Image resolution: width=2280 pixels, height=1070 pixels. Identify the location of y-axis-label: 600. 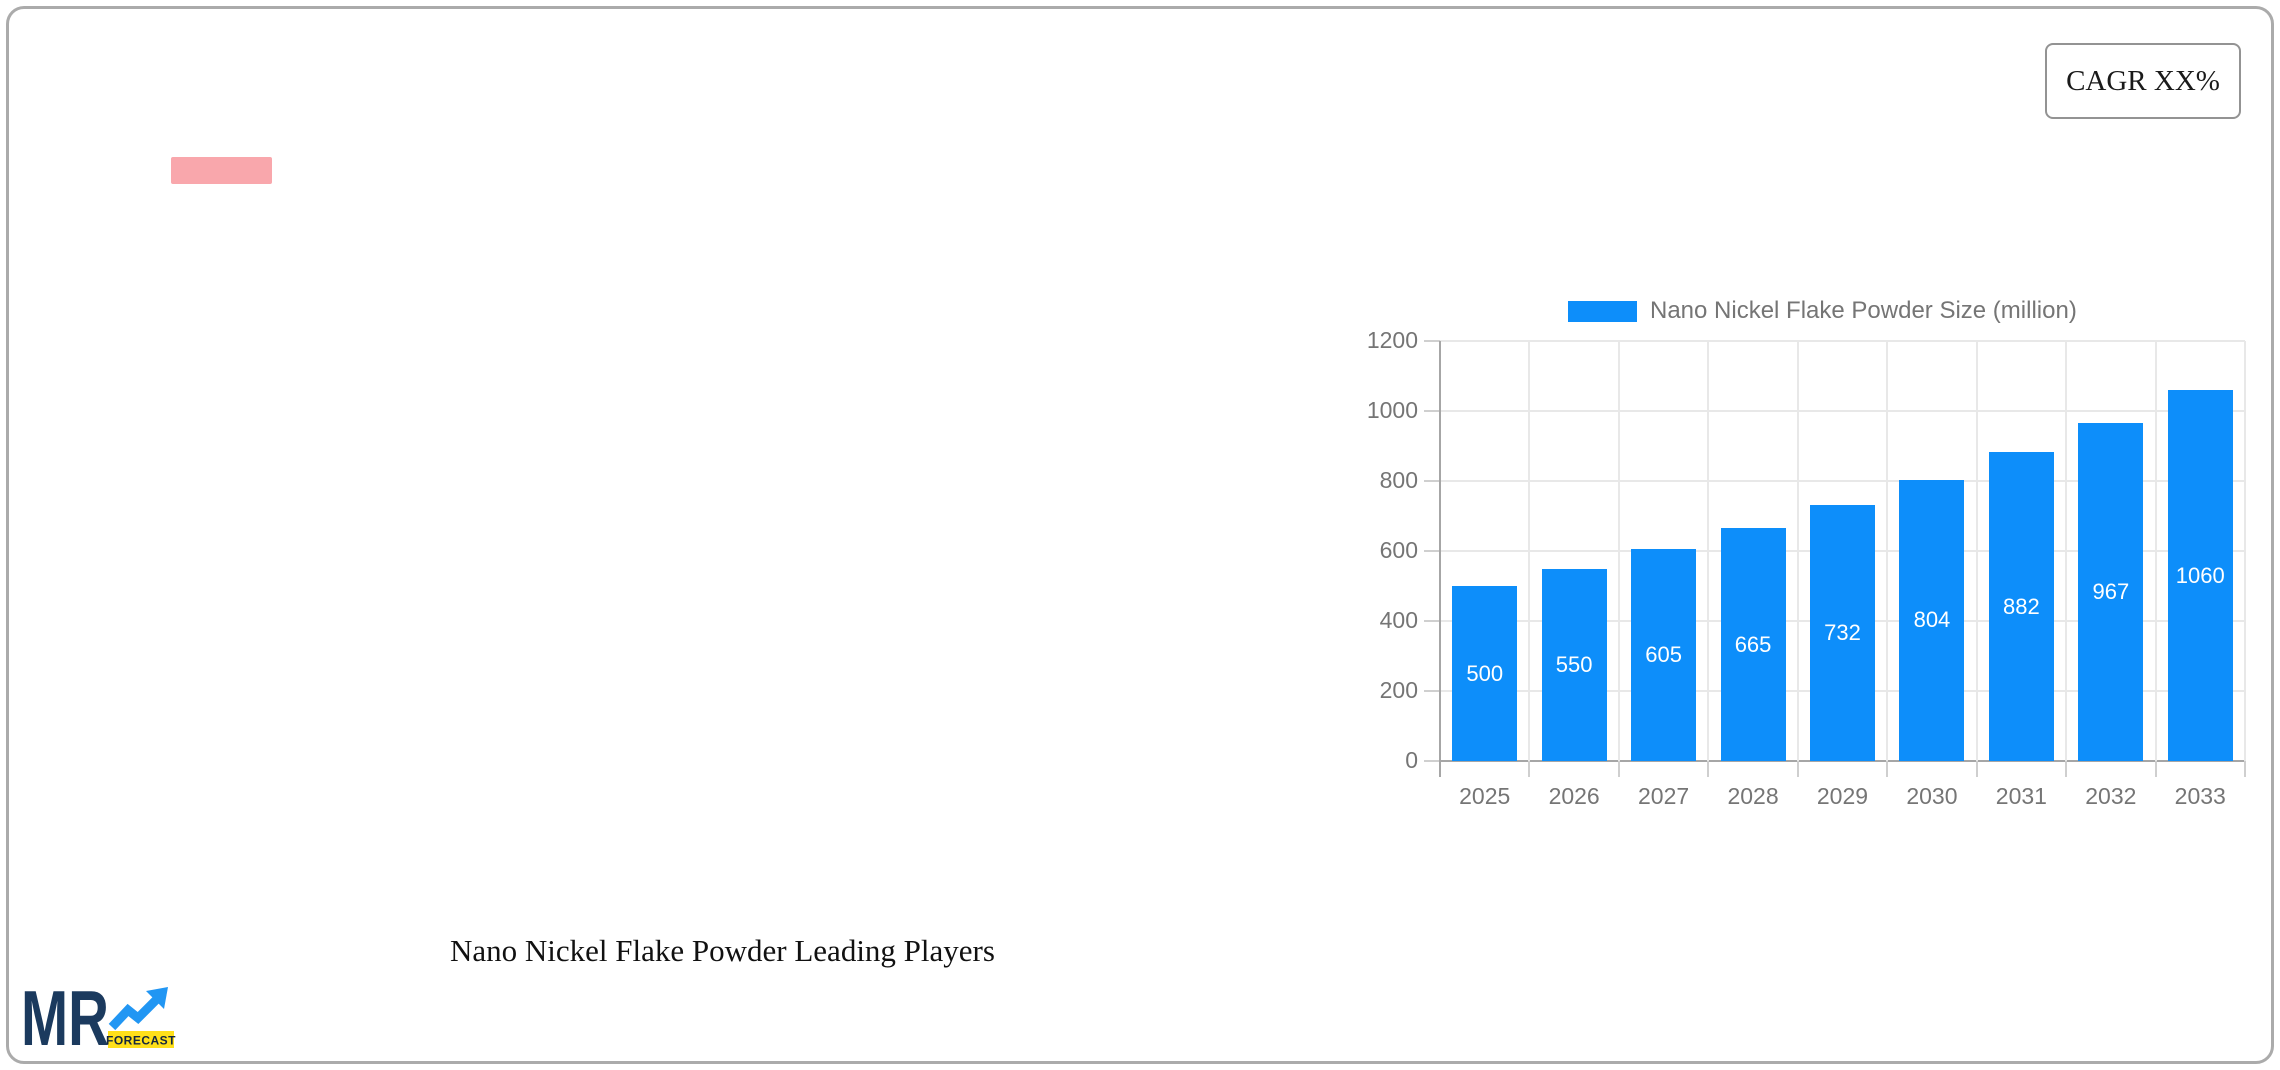
(1398, 550).